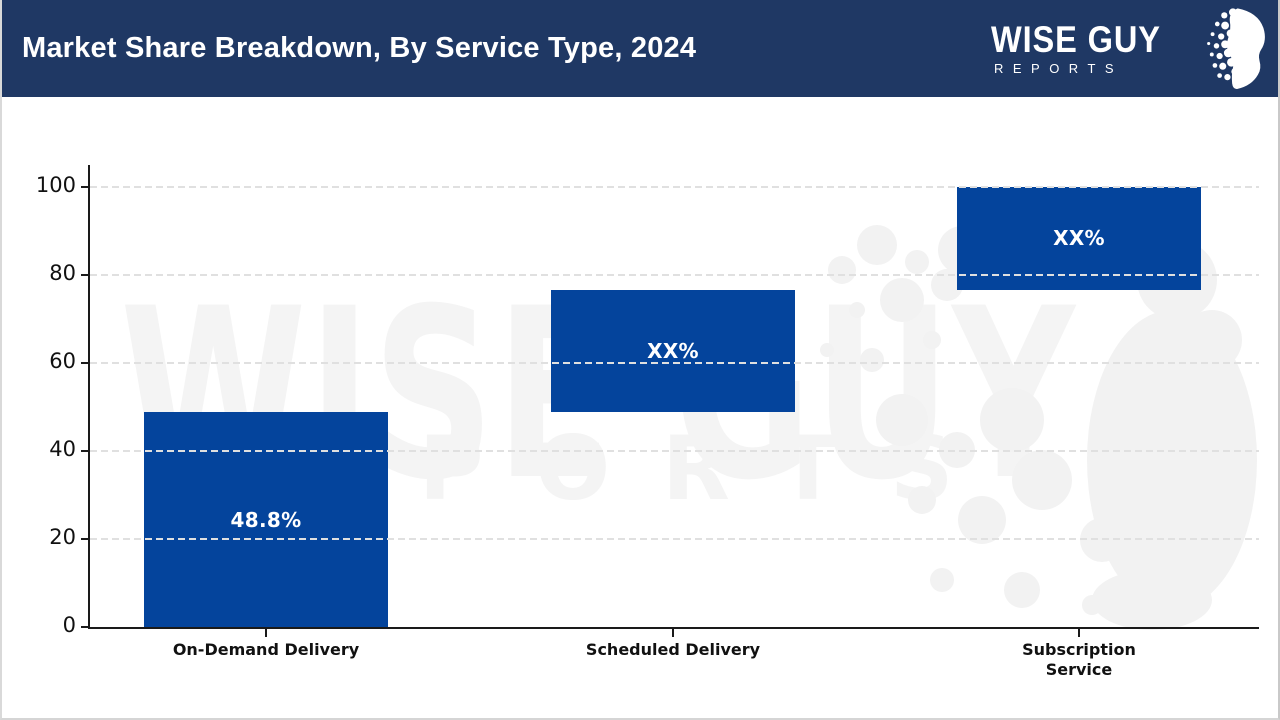  Describe the element at coordinates (89, 397) in the screenshot. I see `y-axis-line` at that location.